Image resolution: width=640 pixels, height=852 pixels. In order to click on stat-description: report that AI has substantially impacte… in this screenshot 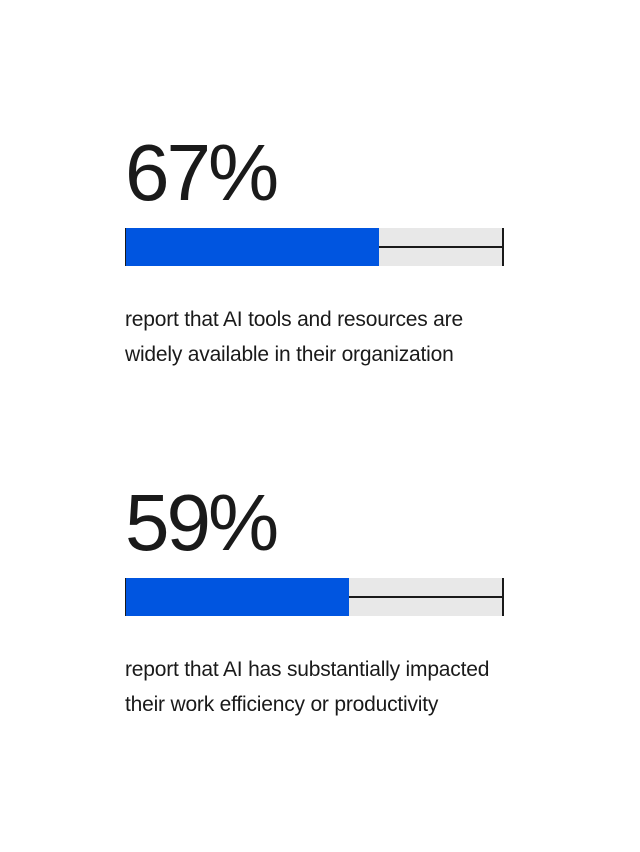, I will do `click(307, 687)`.